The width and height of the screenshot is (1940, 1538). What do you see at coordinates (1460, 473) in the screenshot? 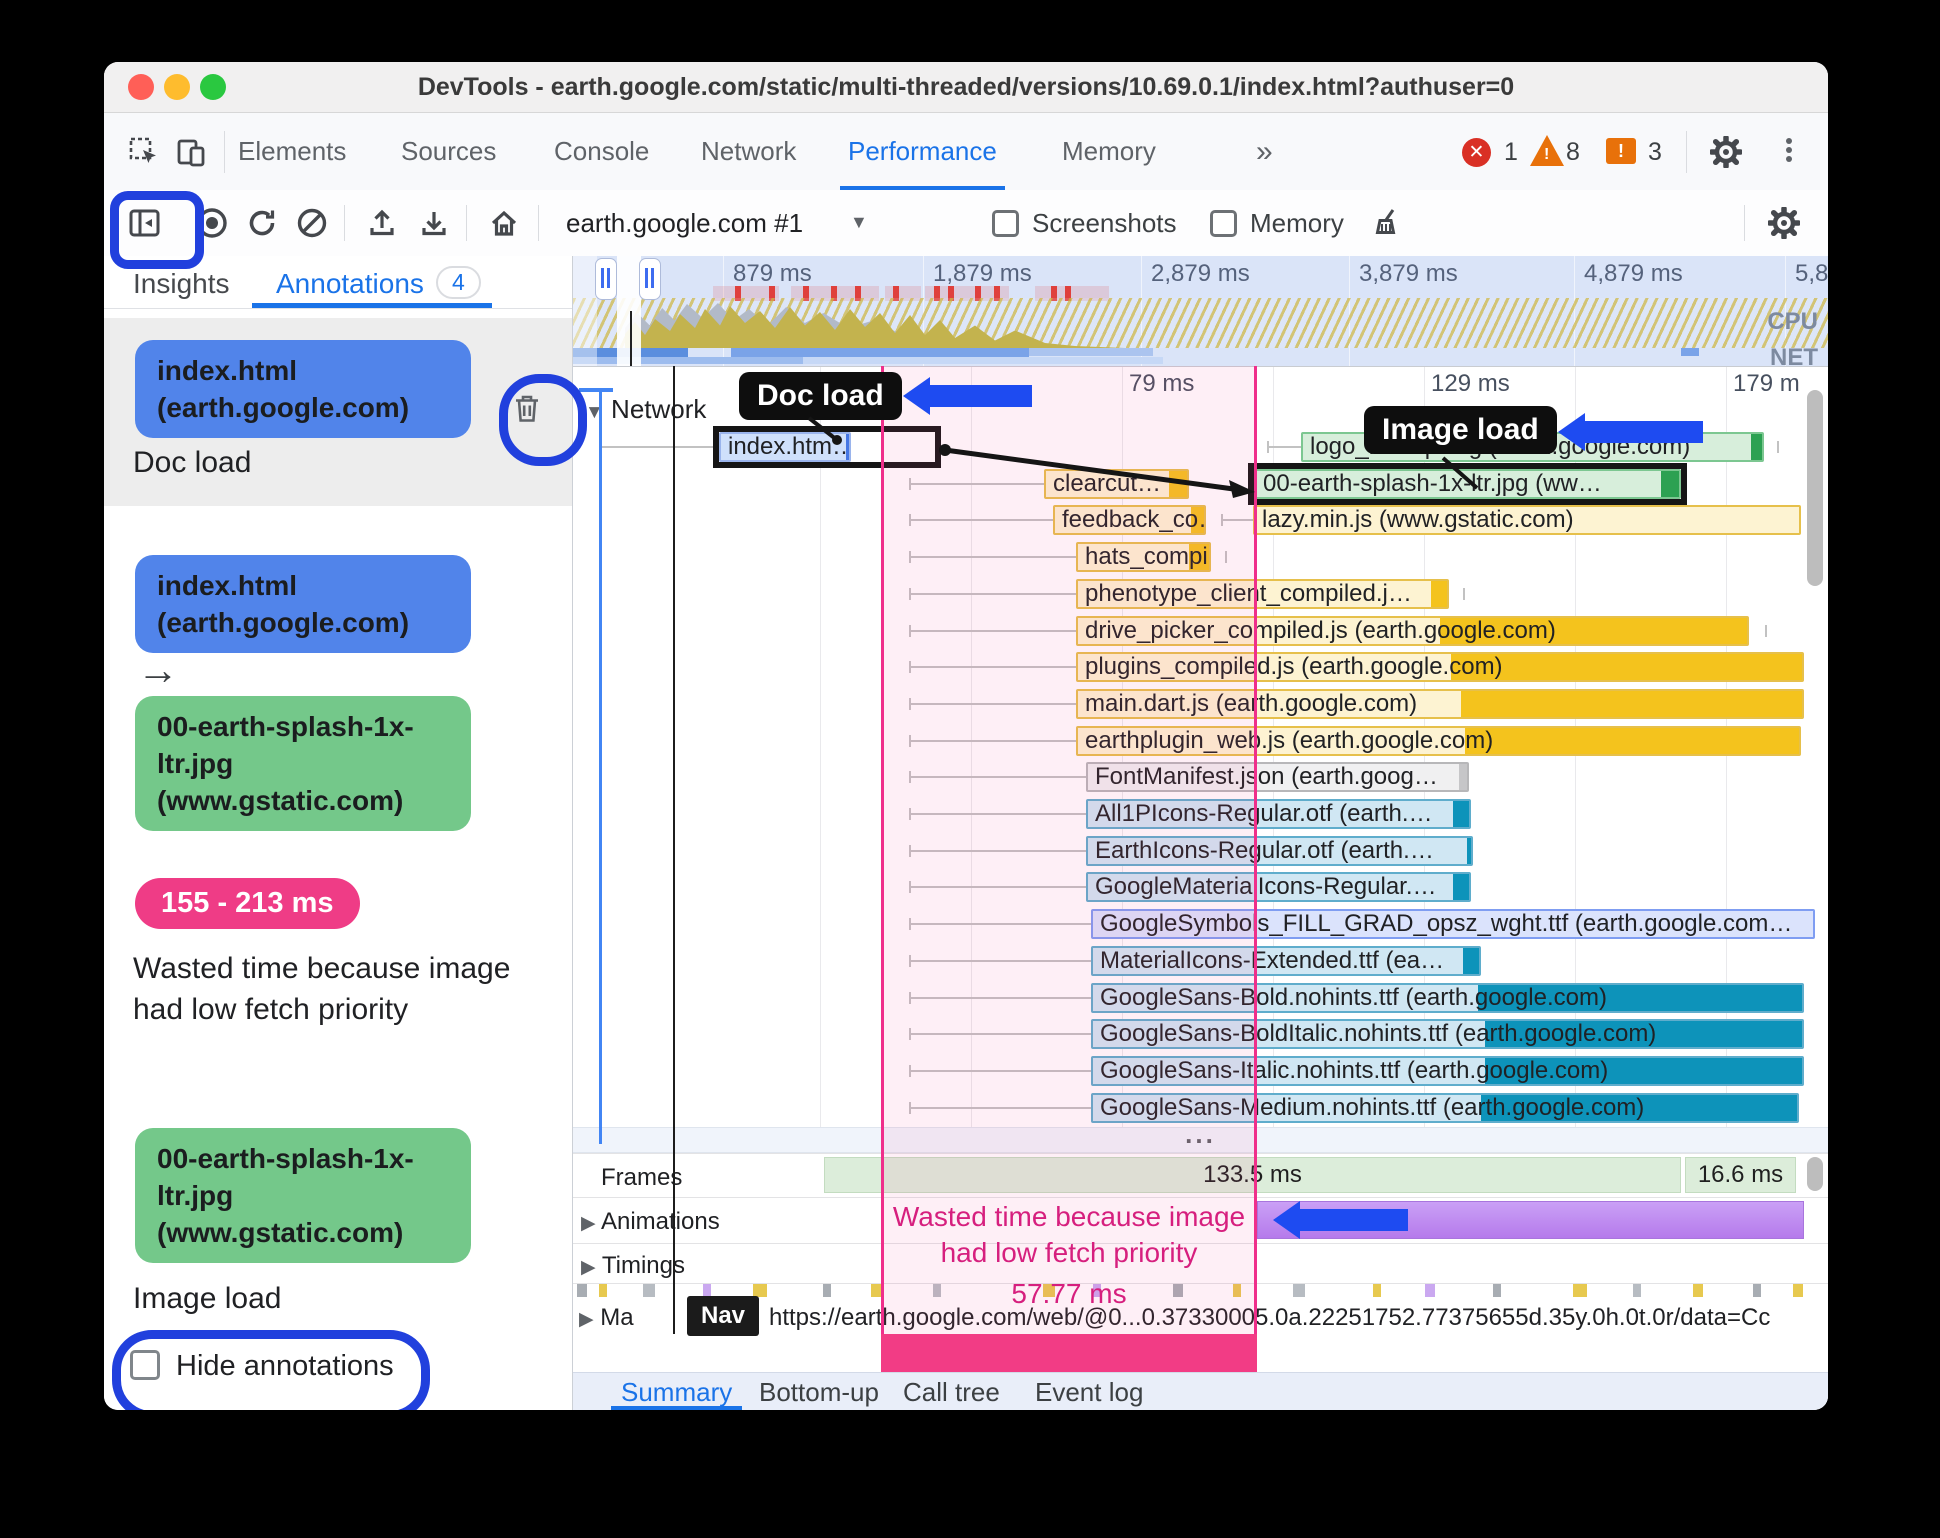
I see `image-load-connector` at bounding box center [1460, 473].